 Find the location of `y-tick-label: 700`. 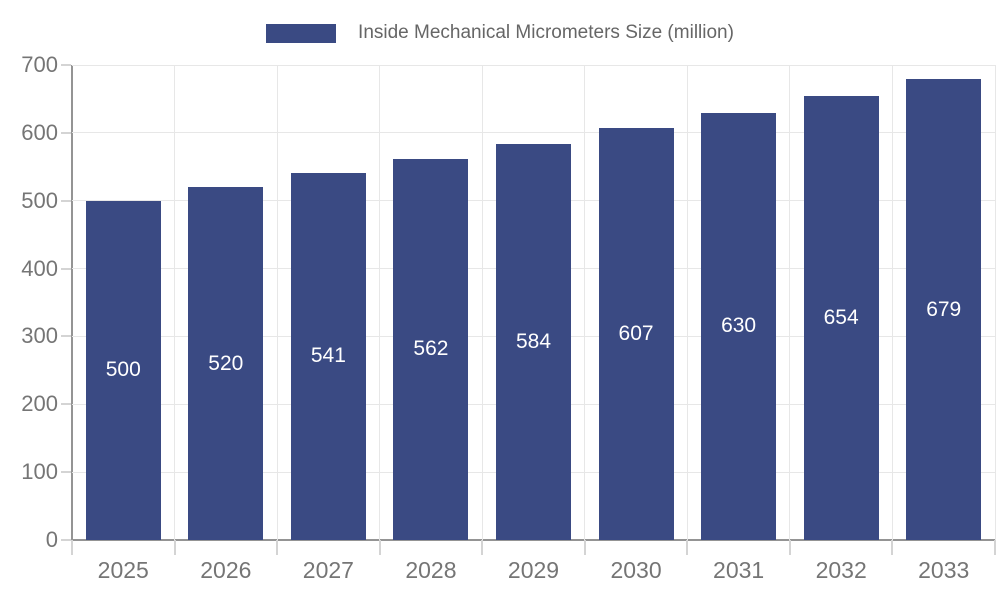

y-tick-label: 700 is located at coordinates (39, 64).